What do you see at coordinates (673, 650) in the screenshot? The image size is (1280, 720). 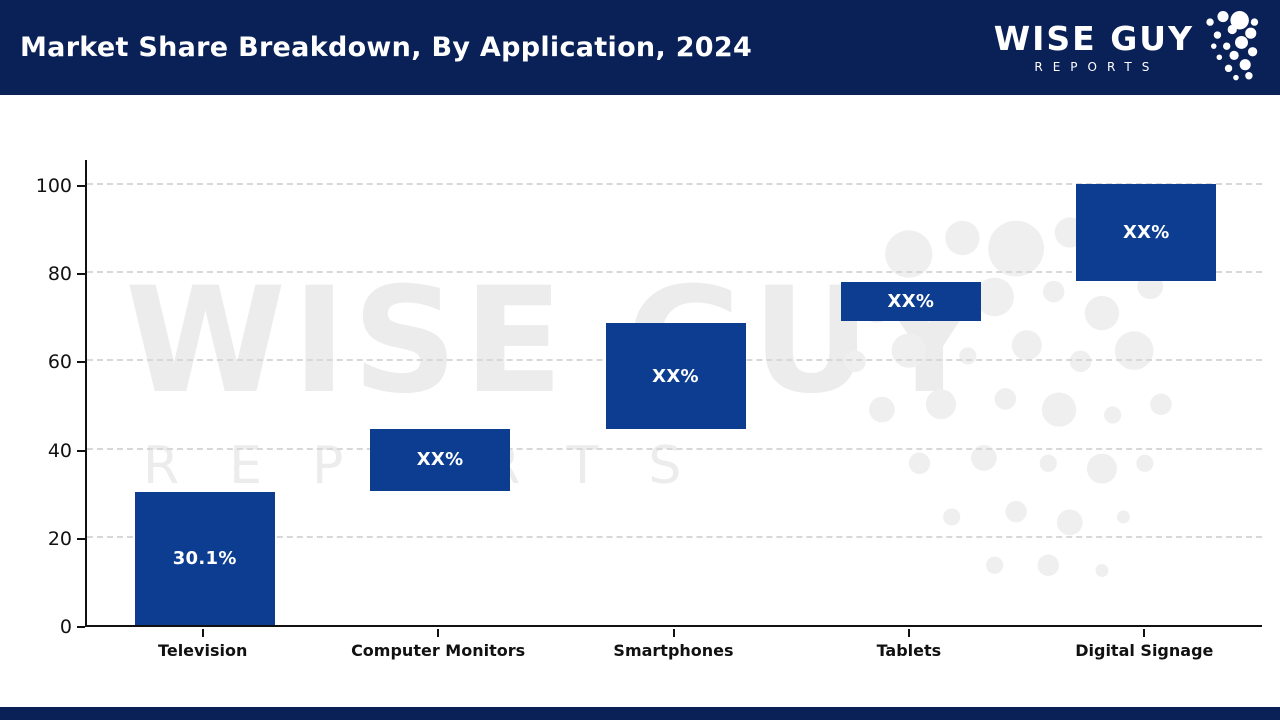 I see `x-tick-label: Smartphones` at bounding box center [673, 650].